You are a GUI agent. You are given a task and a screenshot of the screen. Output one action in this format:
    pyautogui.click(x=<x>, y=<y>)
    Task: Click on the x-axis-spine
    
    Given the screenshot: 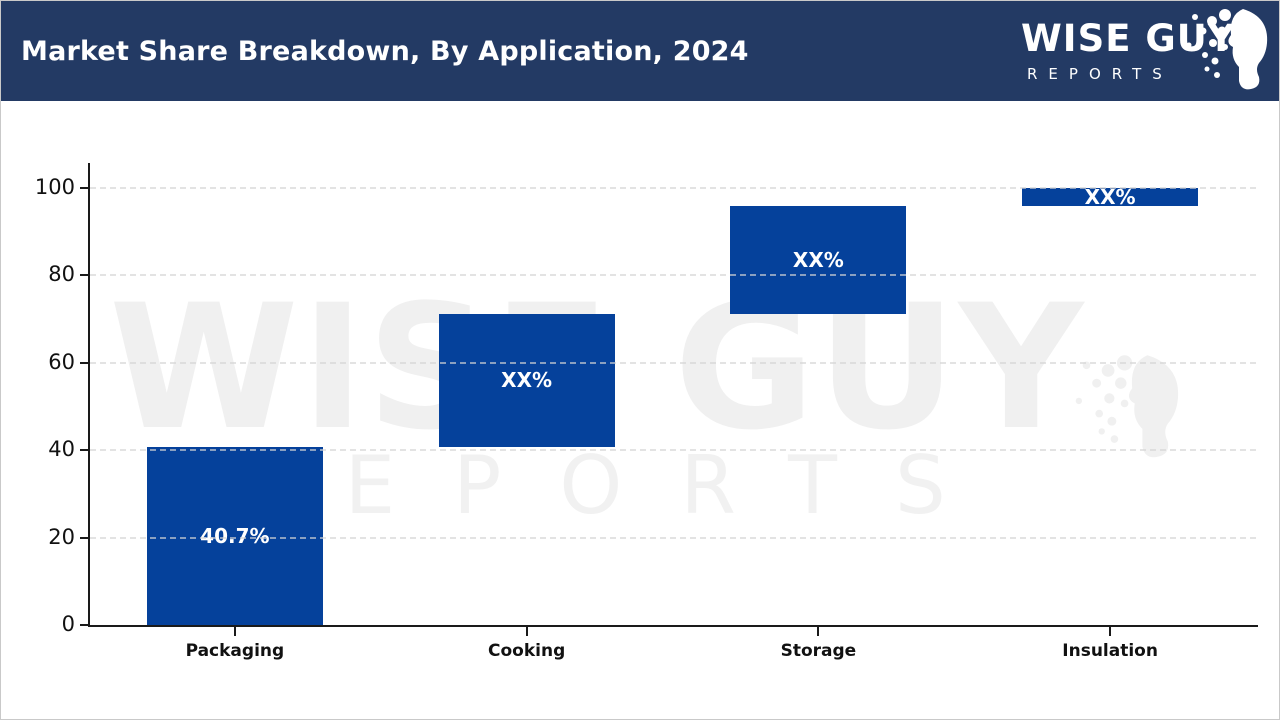 What is the action you would take?
    pyautogui.click(x=673, y=626)
    